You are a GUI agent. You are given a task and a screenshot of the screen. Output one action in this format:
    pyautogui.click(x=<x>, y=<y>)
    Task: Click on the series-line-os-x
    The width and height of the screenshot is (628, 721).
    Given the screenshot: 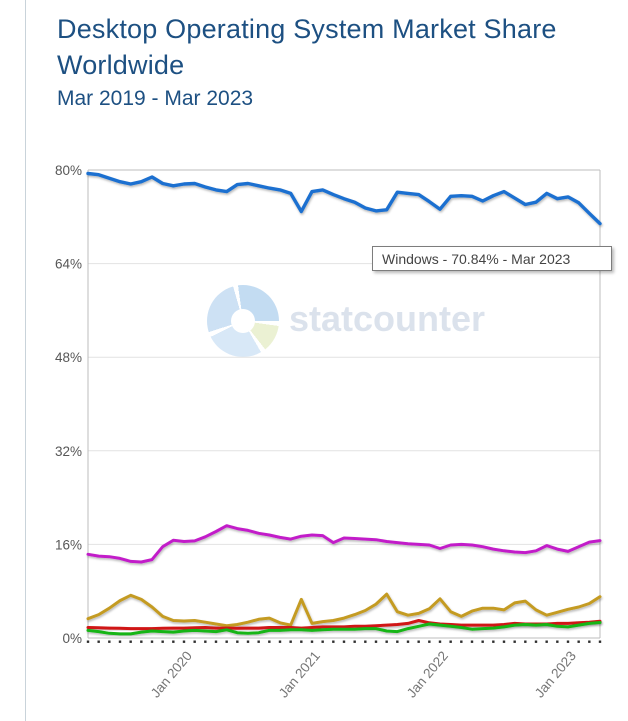 What is the action you would take?
    pyautogui.click(x=344, y=544)
    